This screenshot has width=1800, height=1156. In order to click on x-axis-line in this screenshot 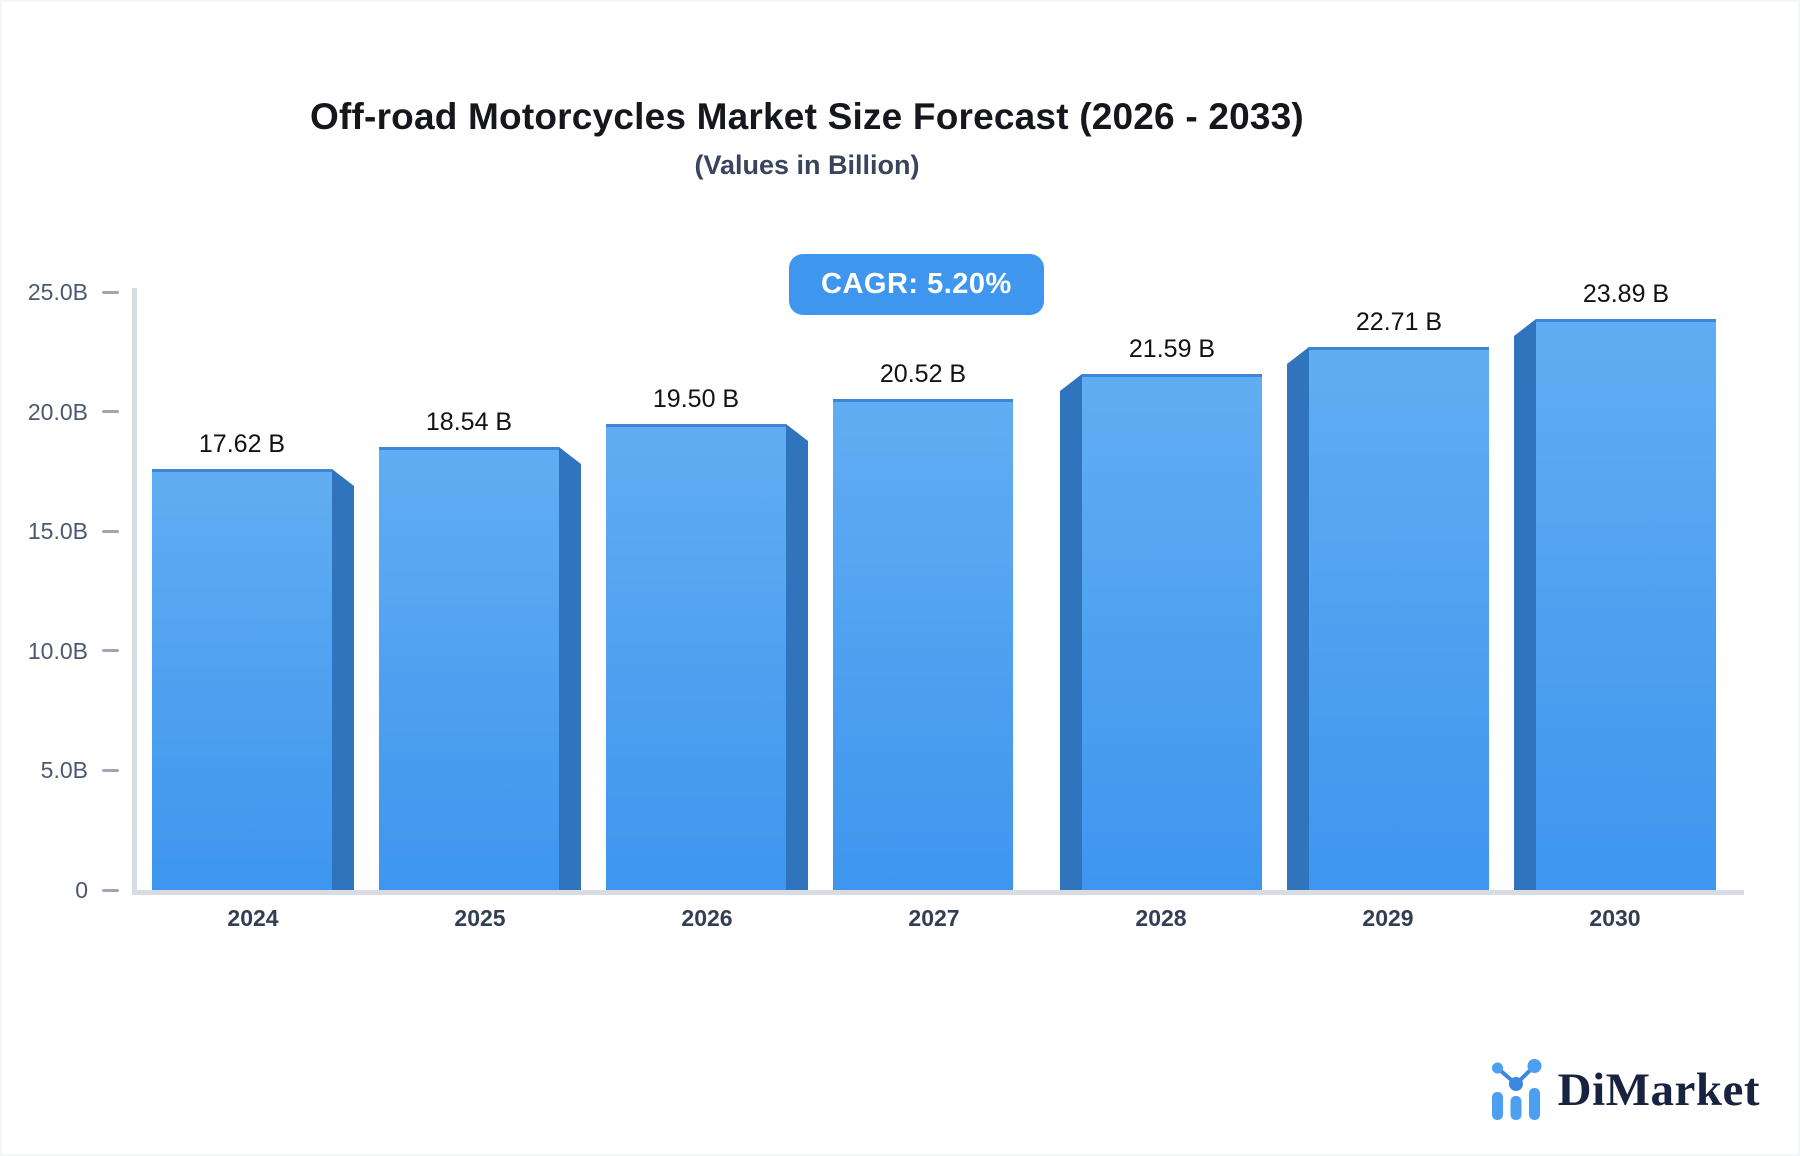, I will do `click(938, 892)`.